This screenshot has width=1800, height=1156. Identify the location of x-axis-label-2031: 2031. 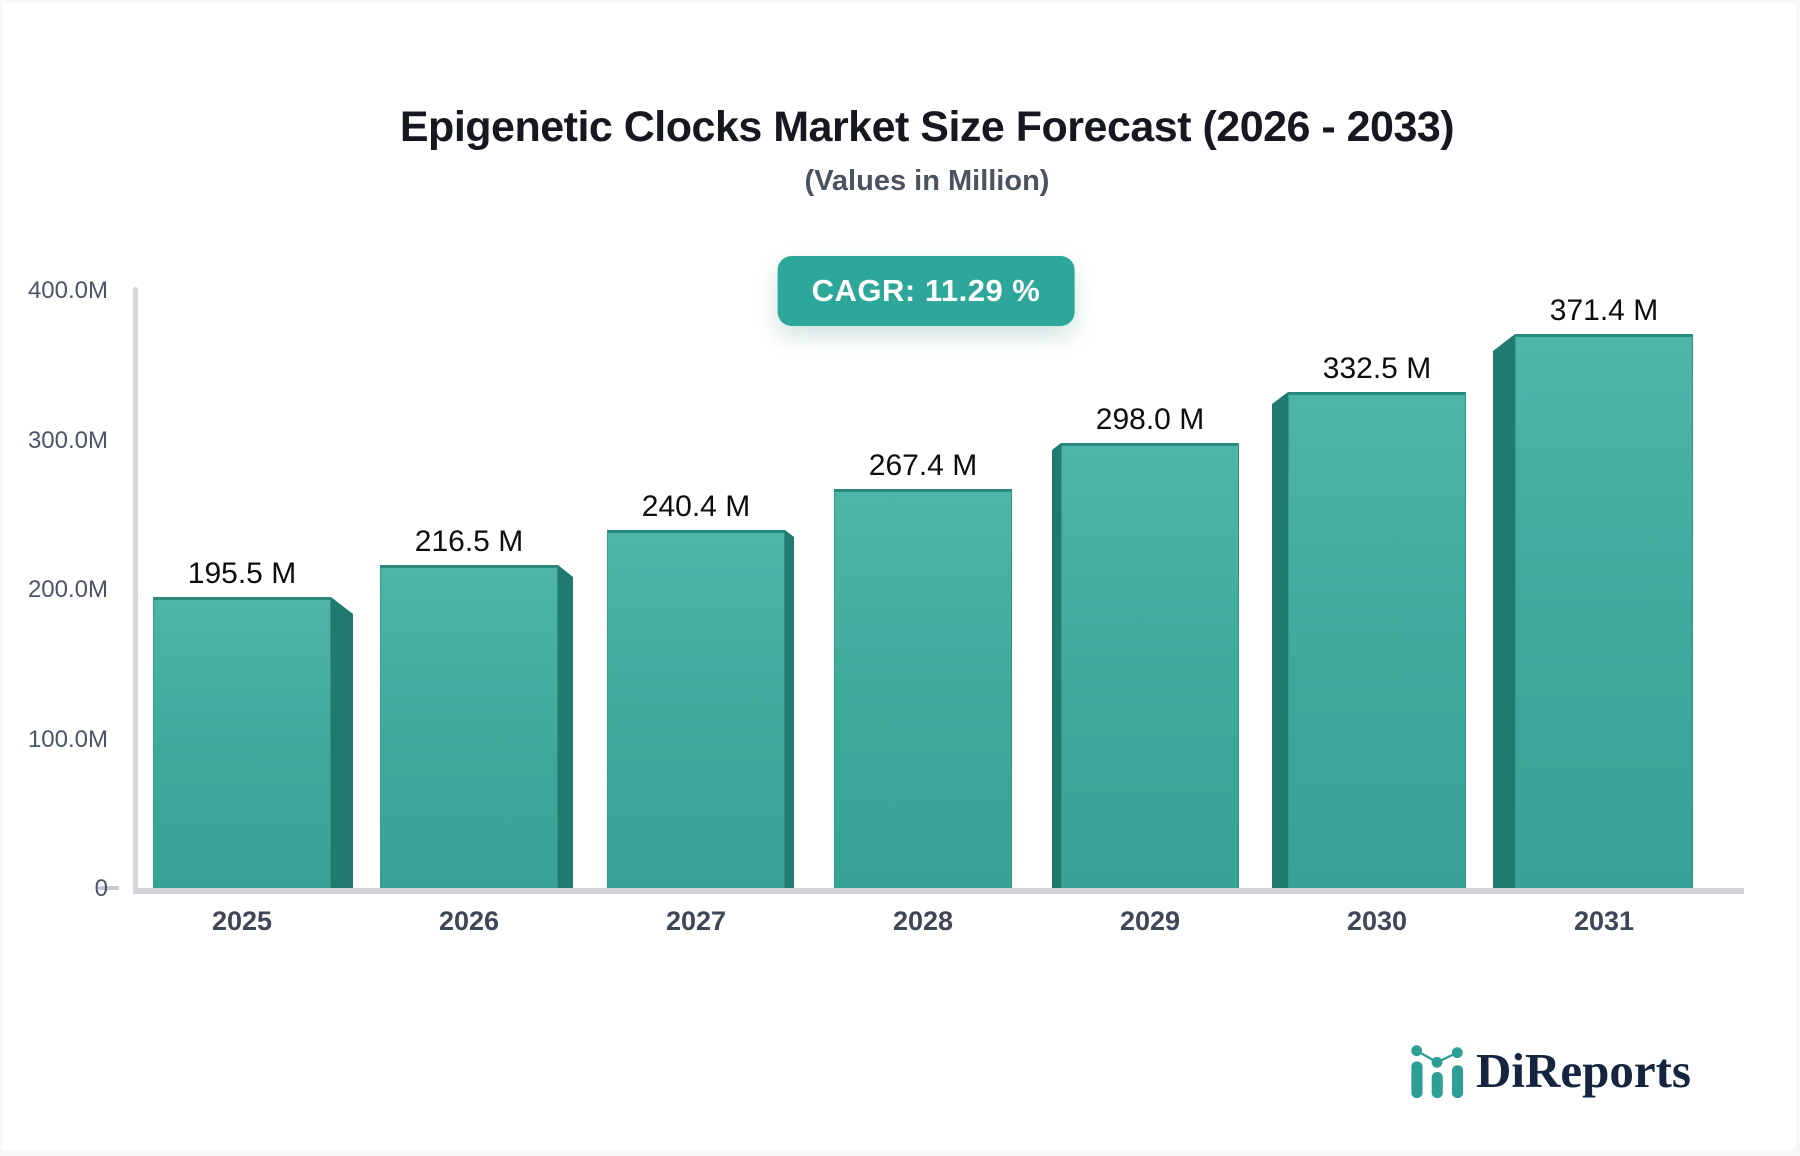
(1604, 921).